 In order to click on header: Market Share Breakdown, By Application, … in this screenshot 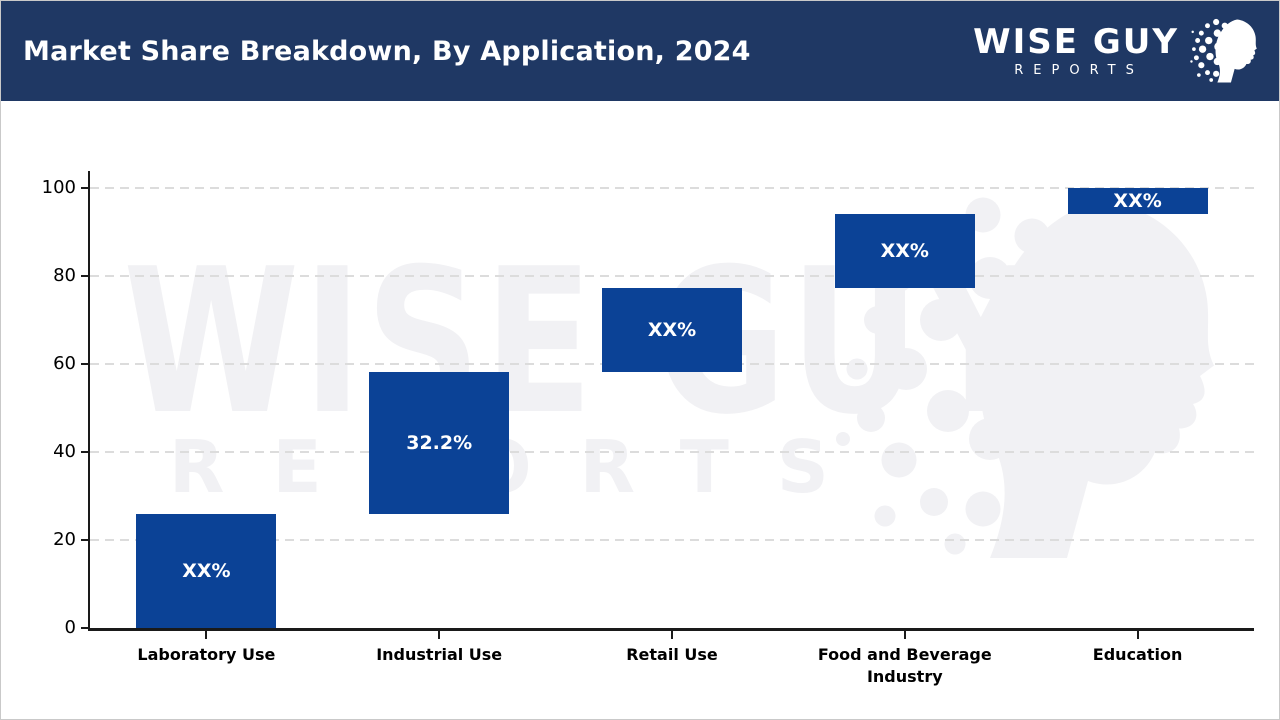, I will do `click(640, 51)`.